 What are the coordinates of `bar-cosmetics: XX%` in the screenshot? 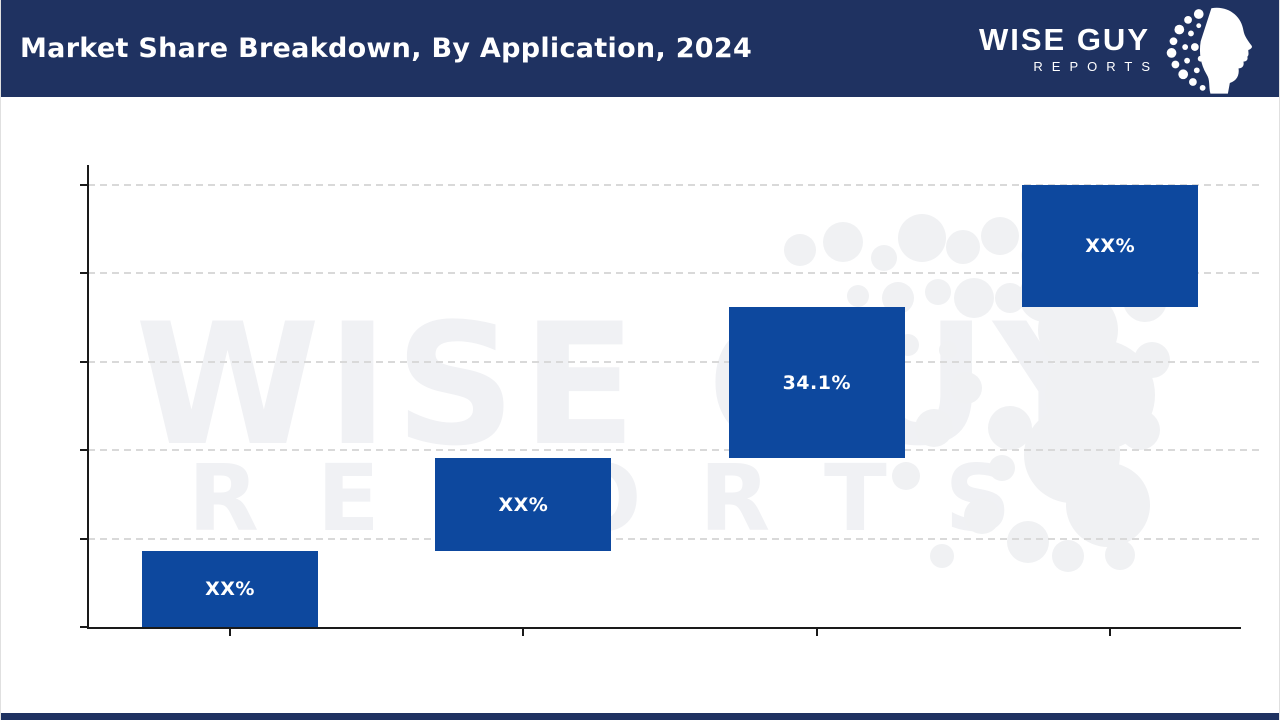 It's located at (230, 588).